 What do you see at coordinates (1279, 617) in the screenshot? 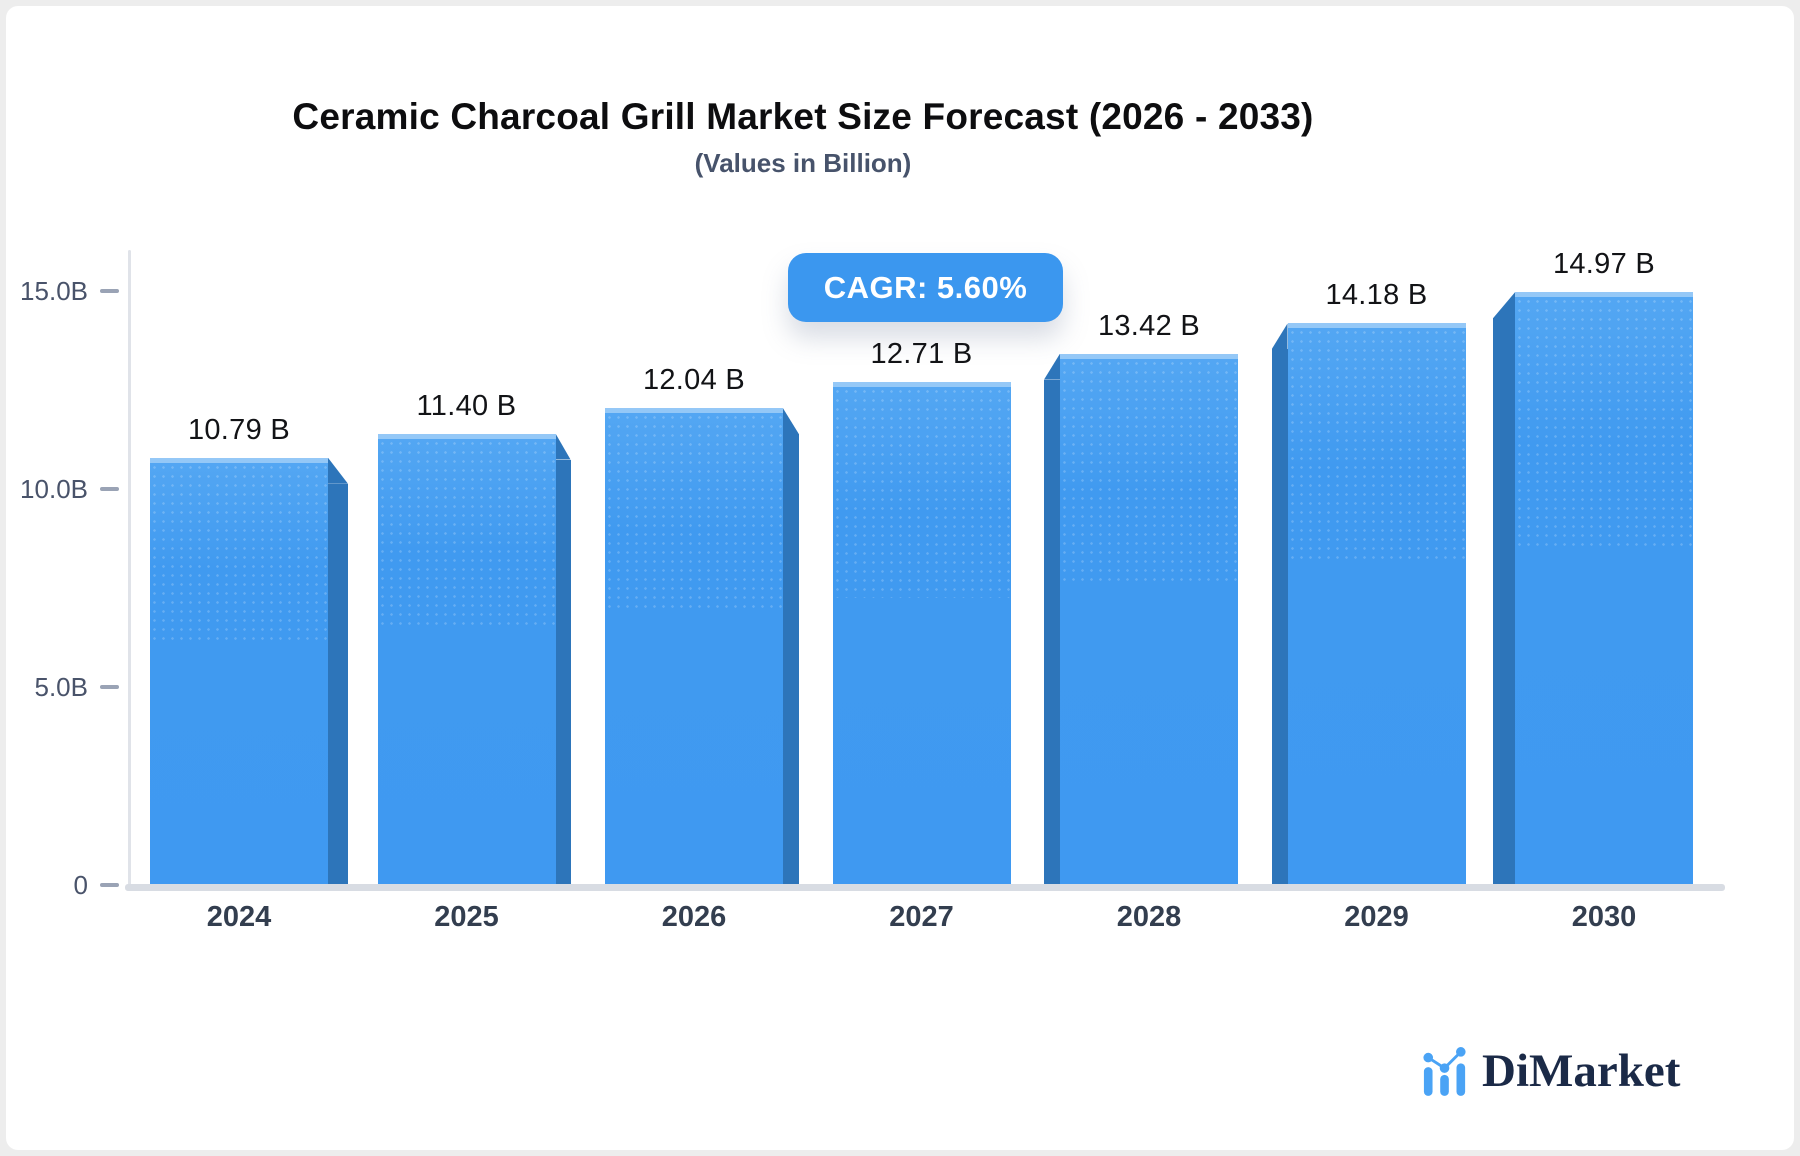
I see `bar-2029-side-face` at bounding box center [1279, 617].